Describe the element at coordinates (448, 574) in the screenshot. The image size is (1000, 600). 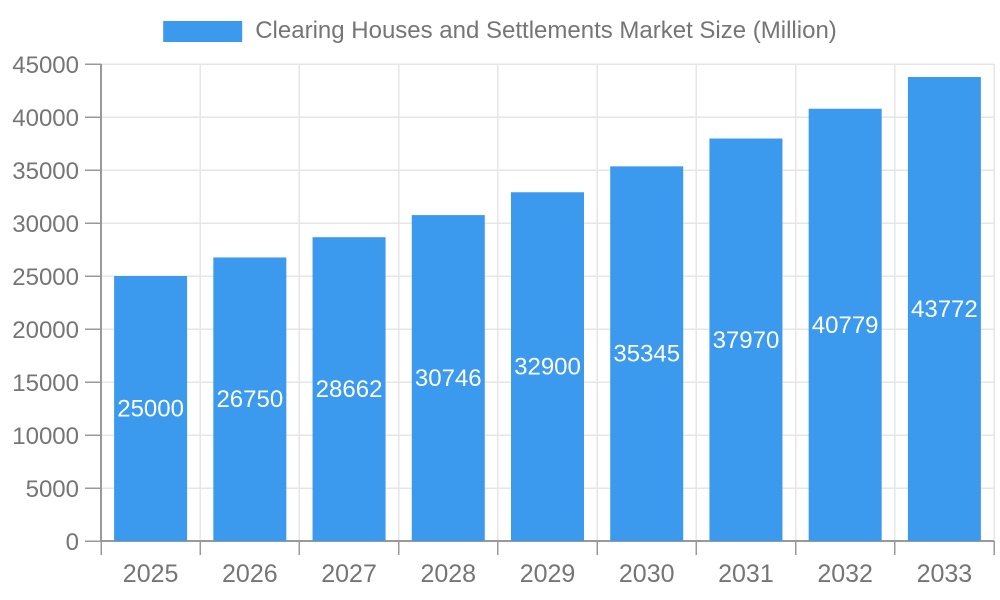
I see `x-axis-label-2028: 2028` at that location.